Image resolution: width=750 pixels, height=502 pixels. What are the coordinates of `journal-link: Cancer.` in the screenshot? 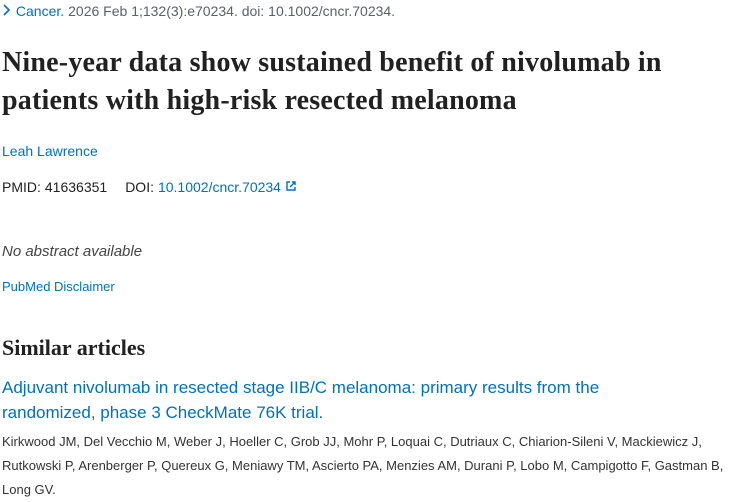 It's located at (40, 11).